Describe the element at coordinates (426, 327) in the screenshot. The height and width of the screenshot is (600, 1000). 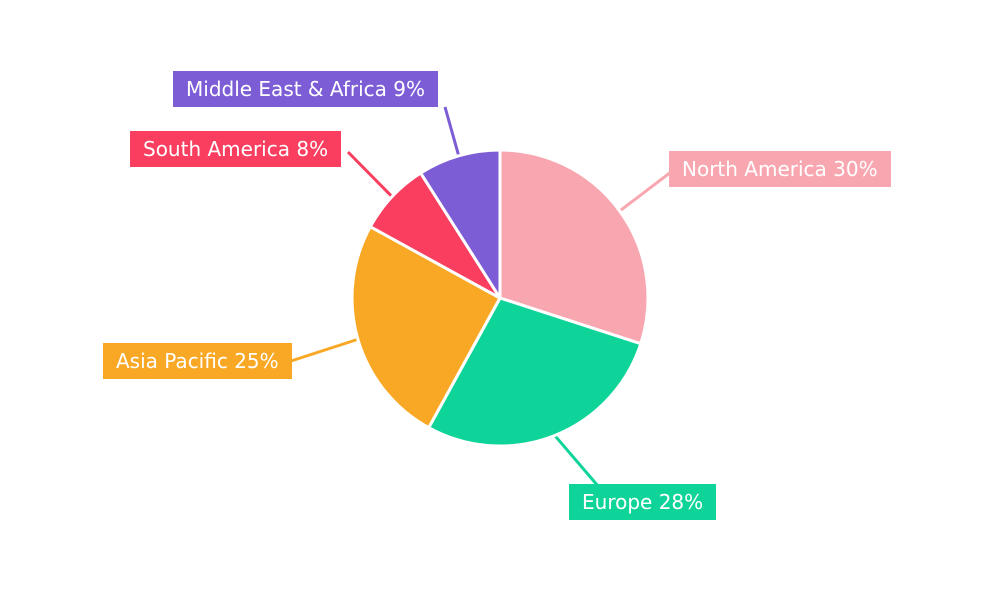
I see `pie-slice-asia-pacific` at that location.